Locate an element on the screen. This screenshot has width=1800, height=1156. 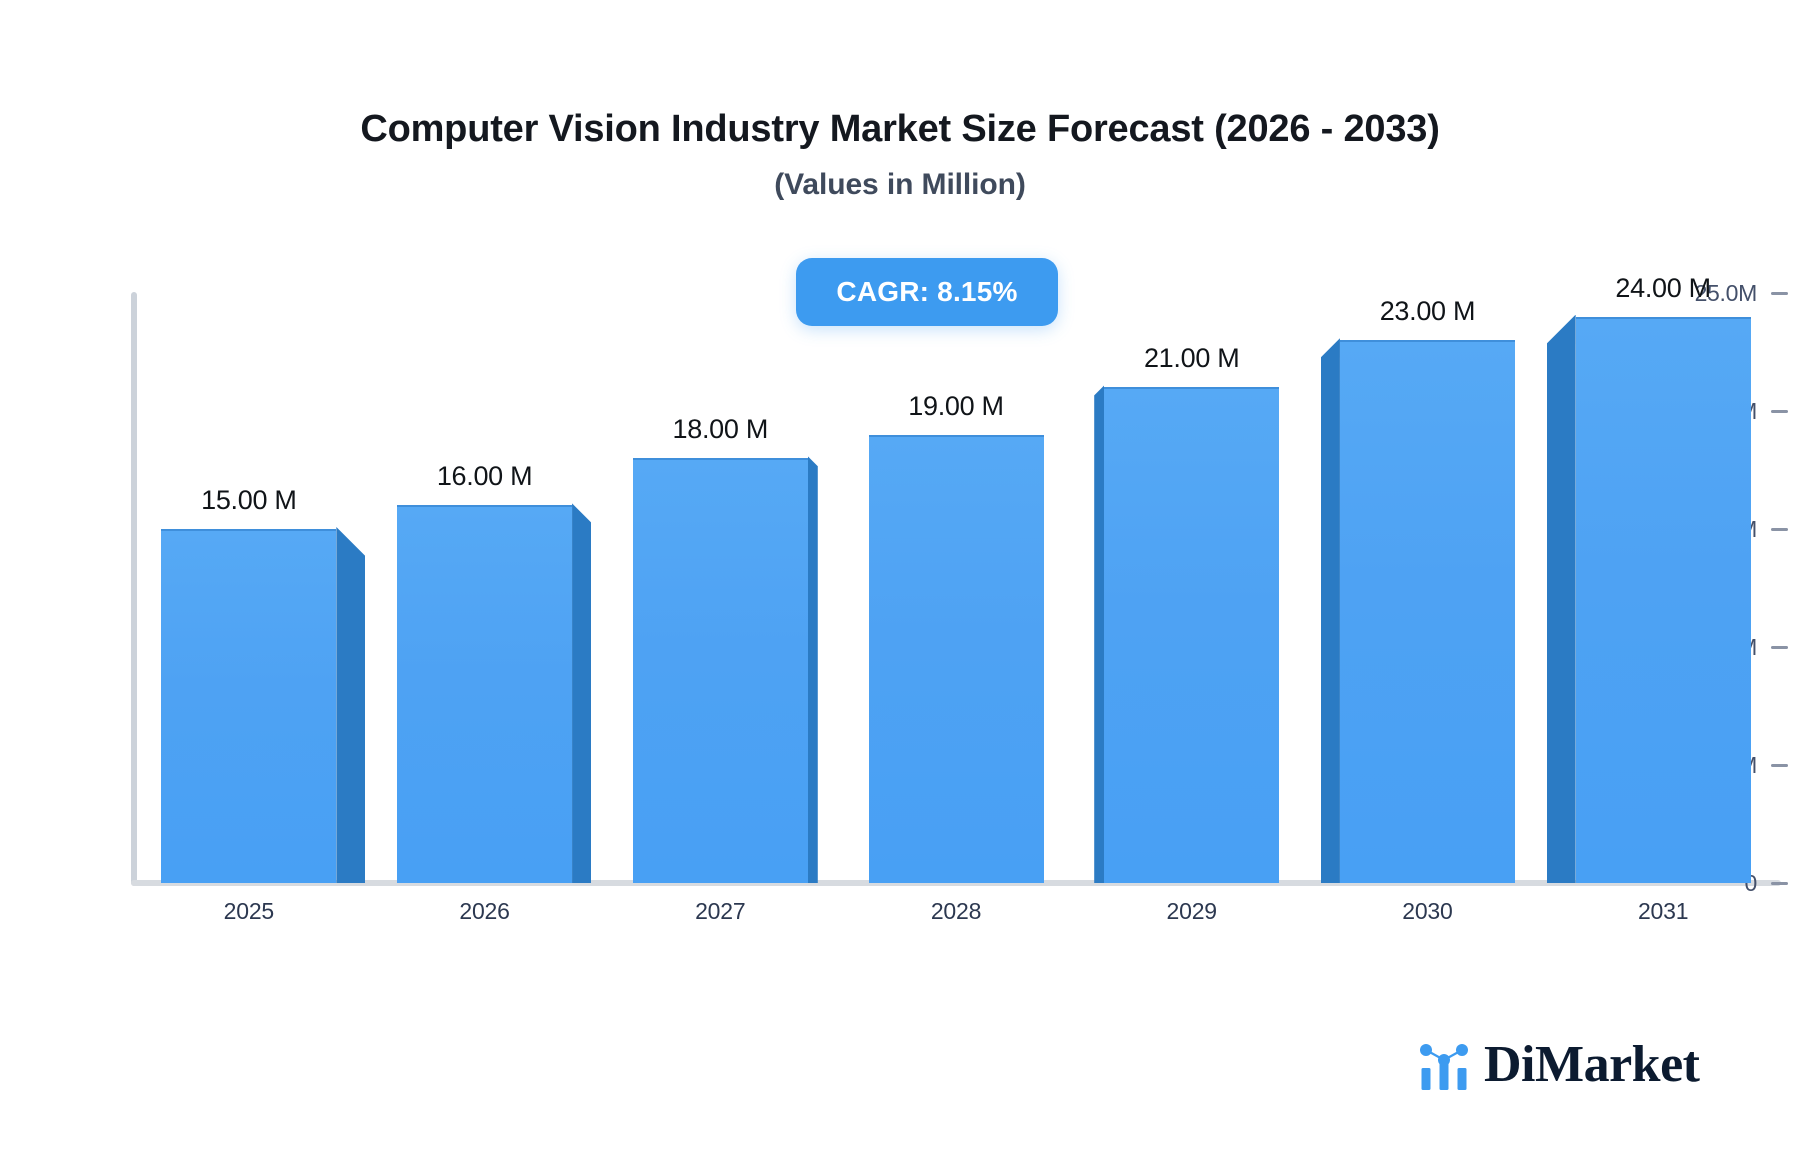
bar-value-label: 24.00 M is located at coordinates (1663, 287).